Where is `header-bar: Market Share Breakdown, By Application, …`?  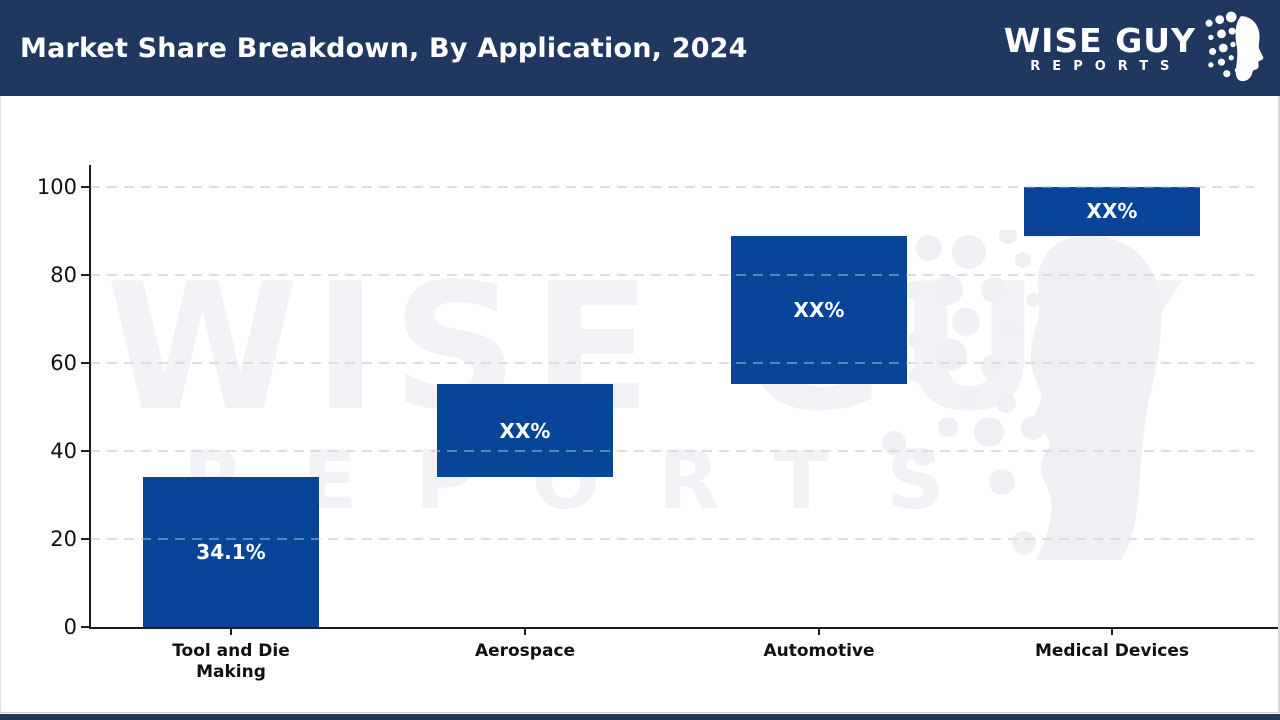 header-bar: Market Share Breakdown, By Application, … is located at coordinates (640, 48).